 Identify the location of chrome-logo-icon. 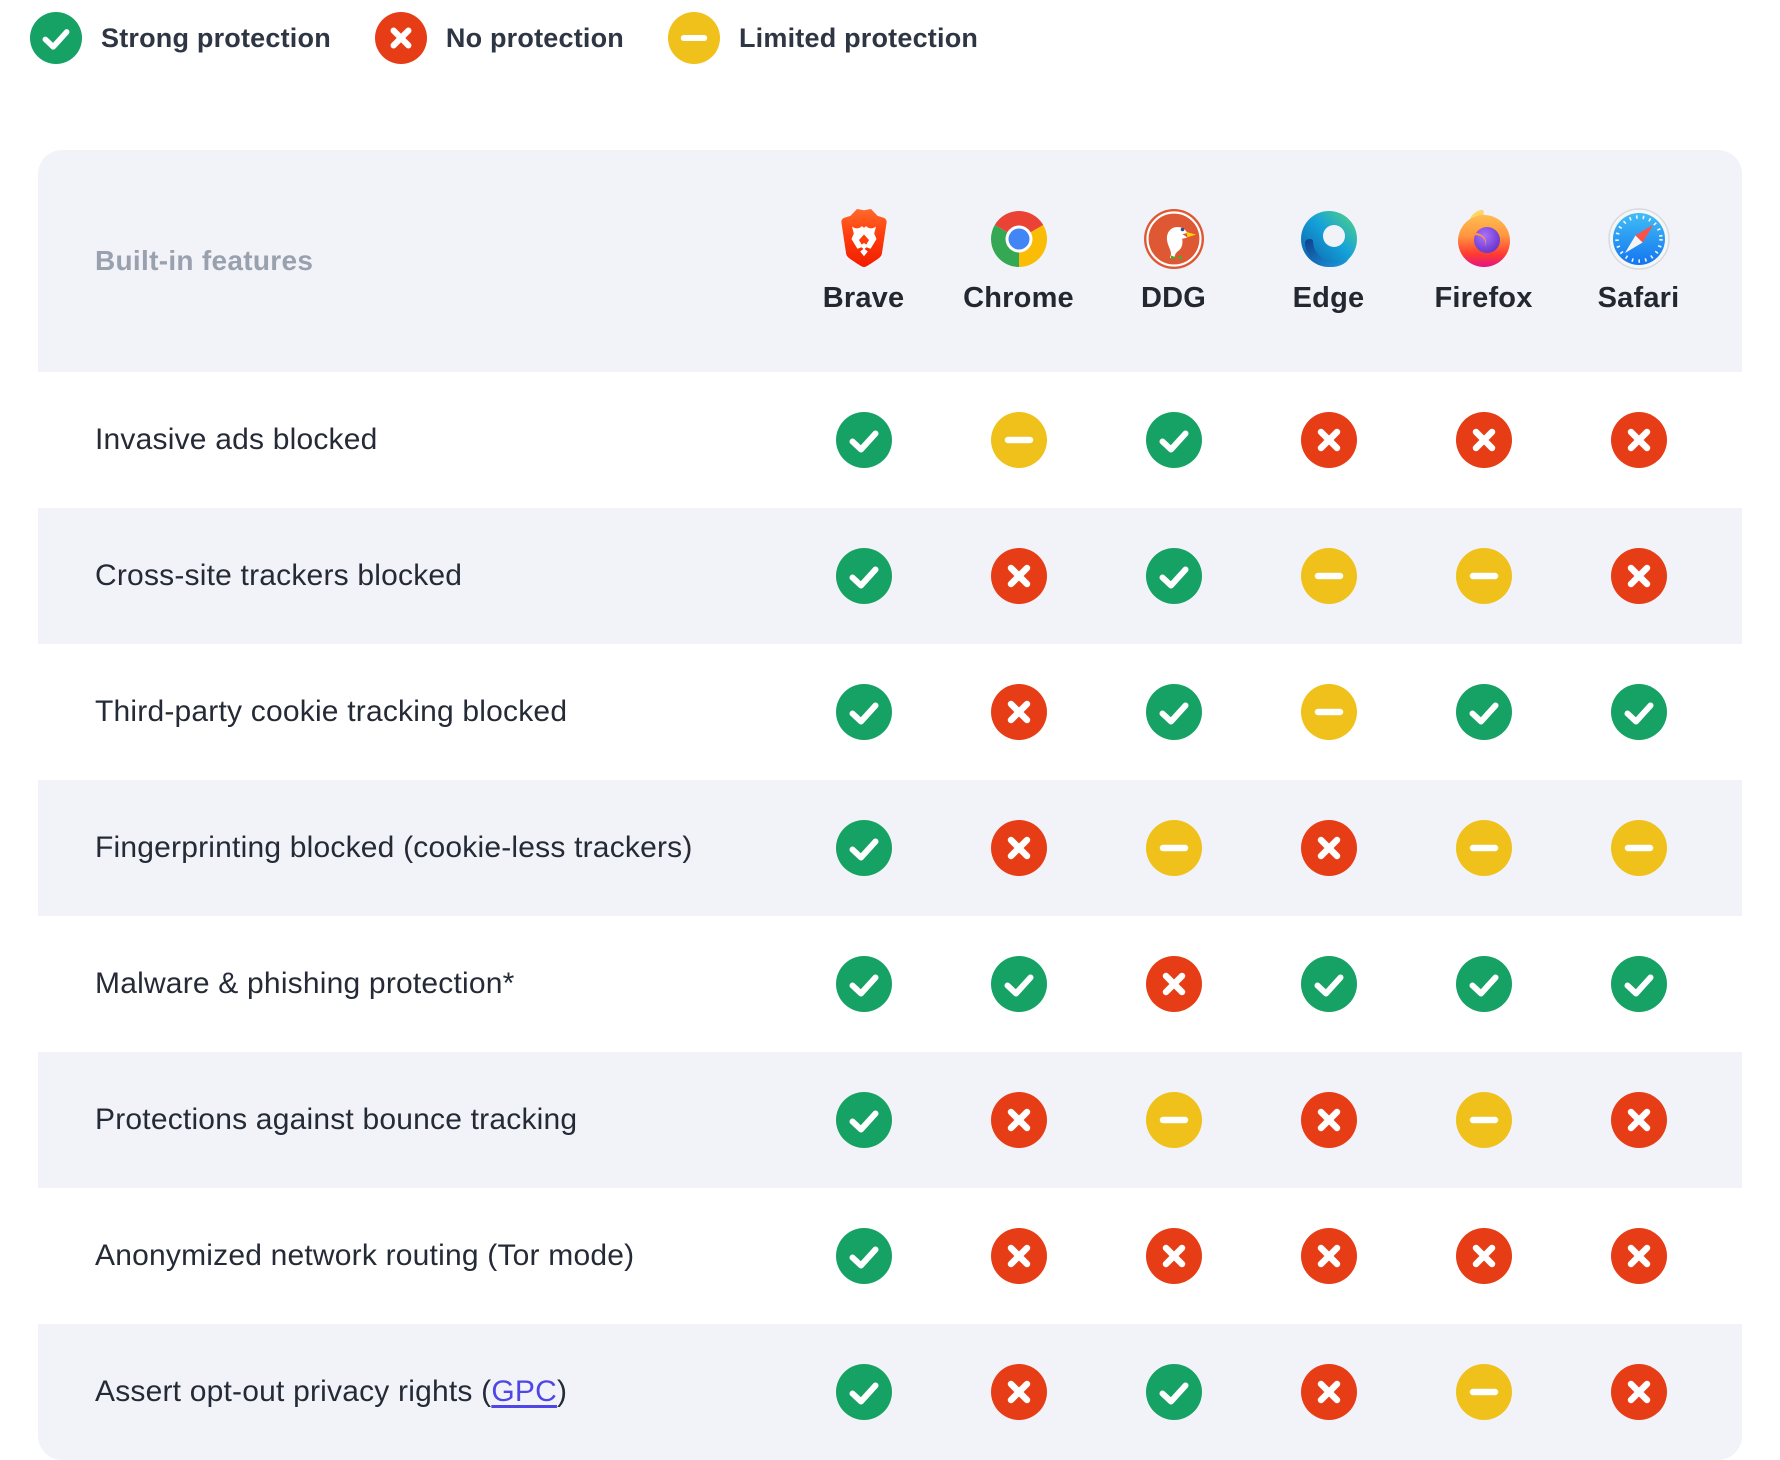
(1019, 239).